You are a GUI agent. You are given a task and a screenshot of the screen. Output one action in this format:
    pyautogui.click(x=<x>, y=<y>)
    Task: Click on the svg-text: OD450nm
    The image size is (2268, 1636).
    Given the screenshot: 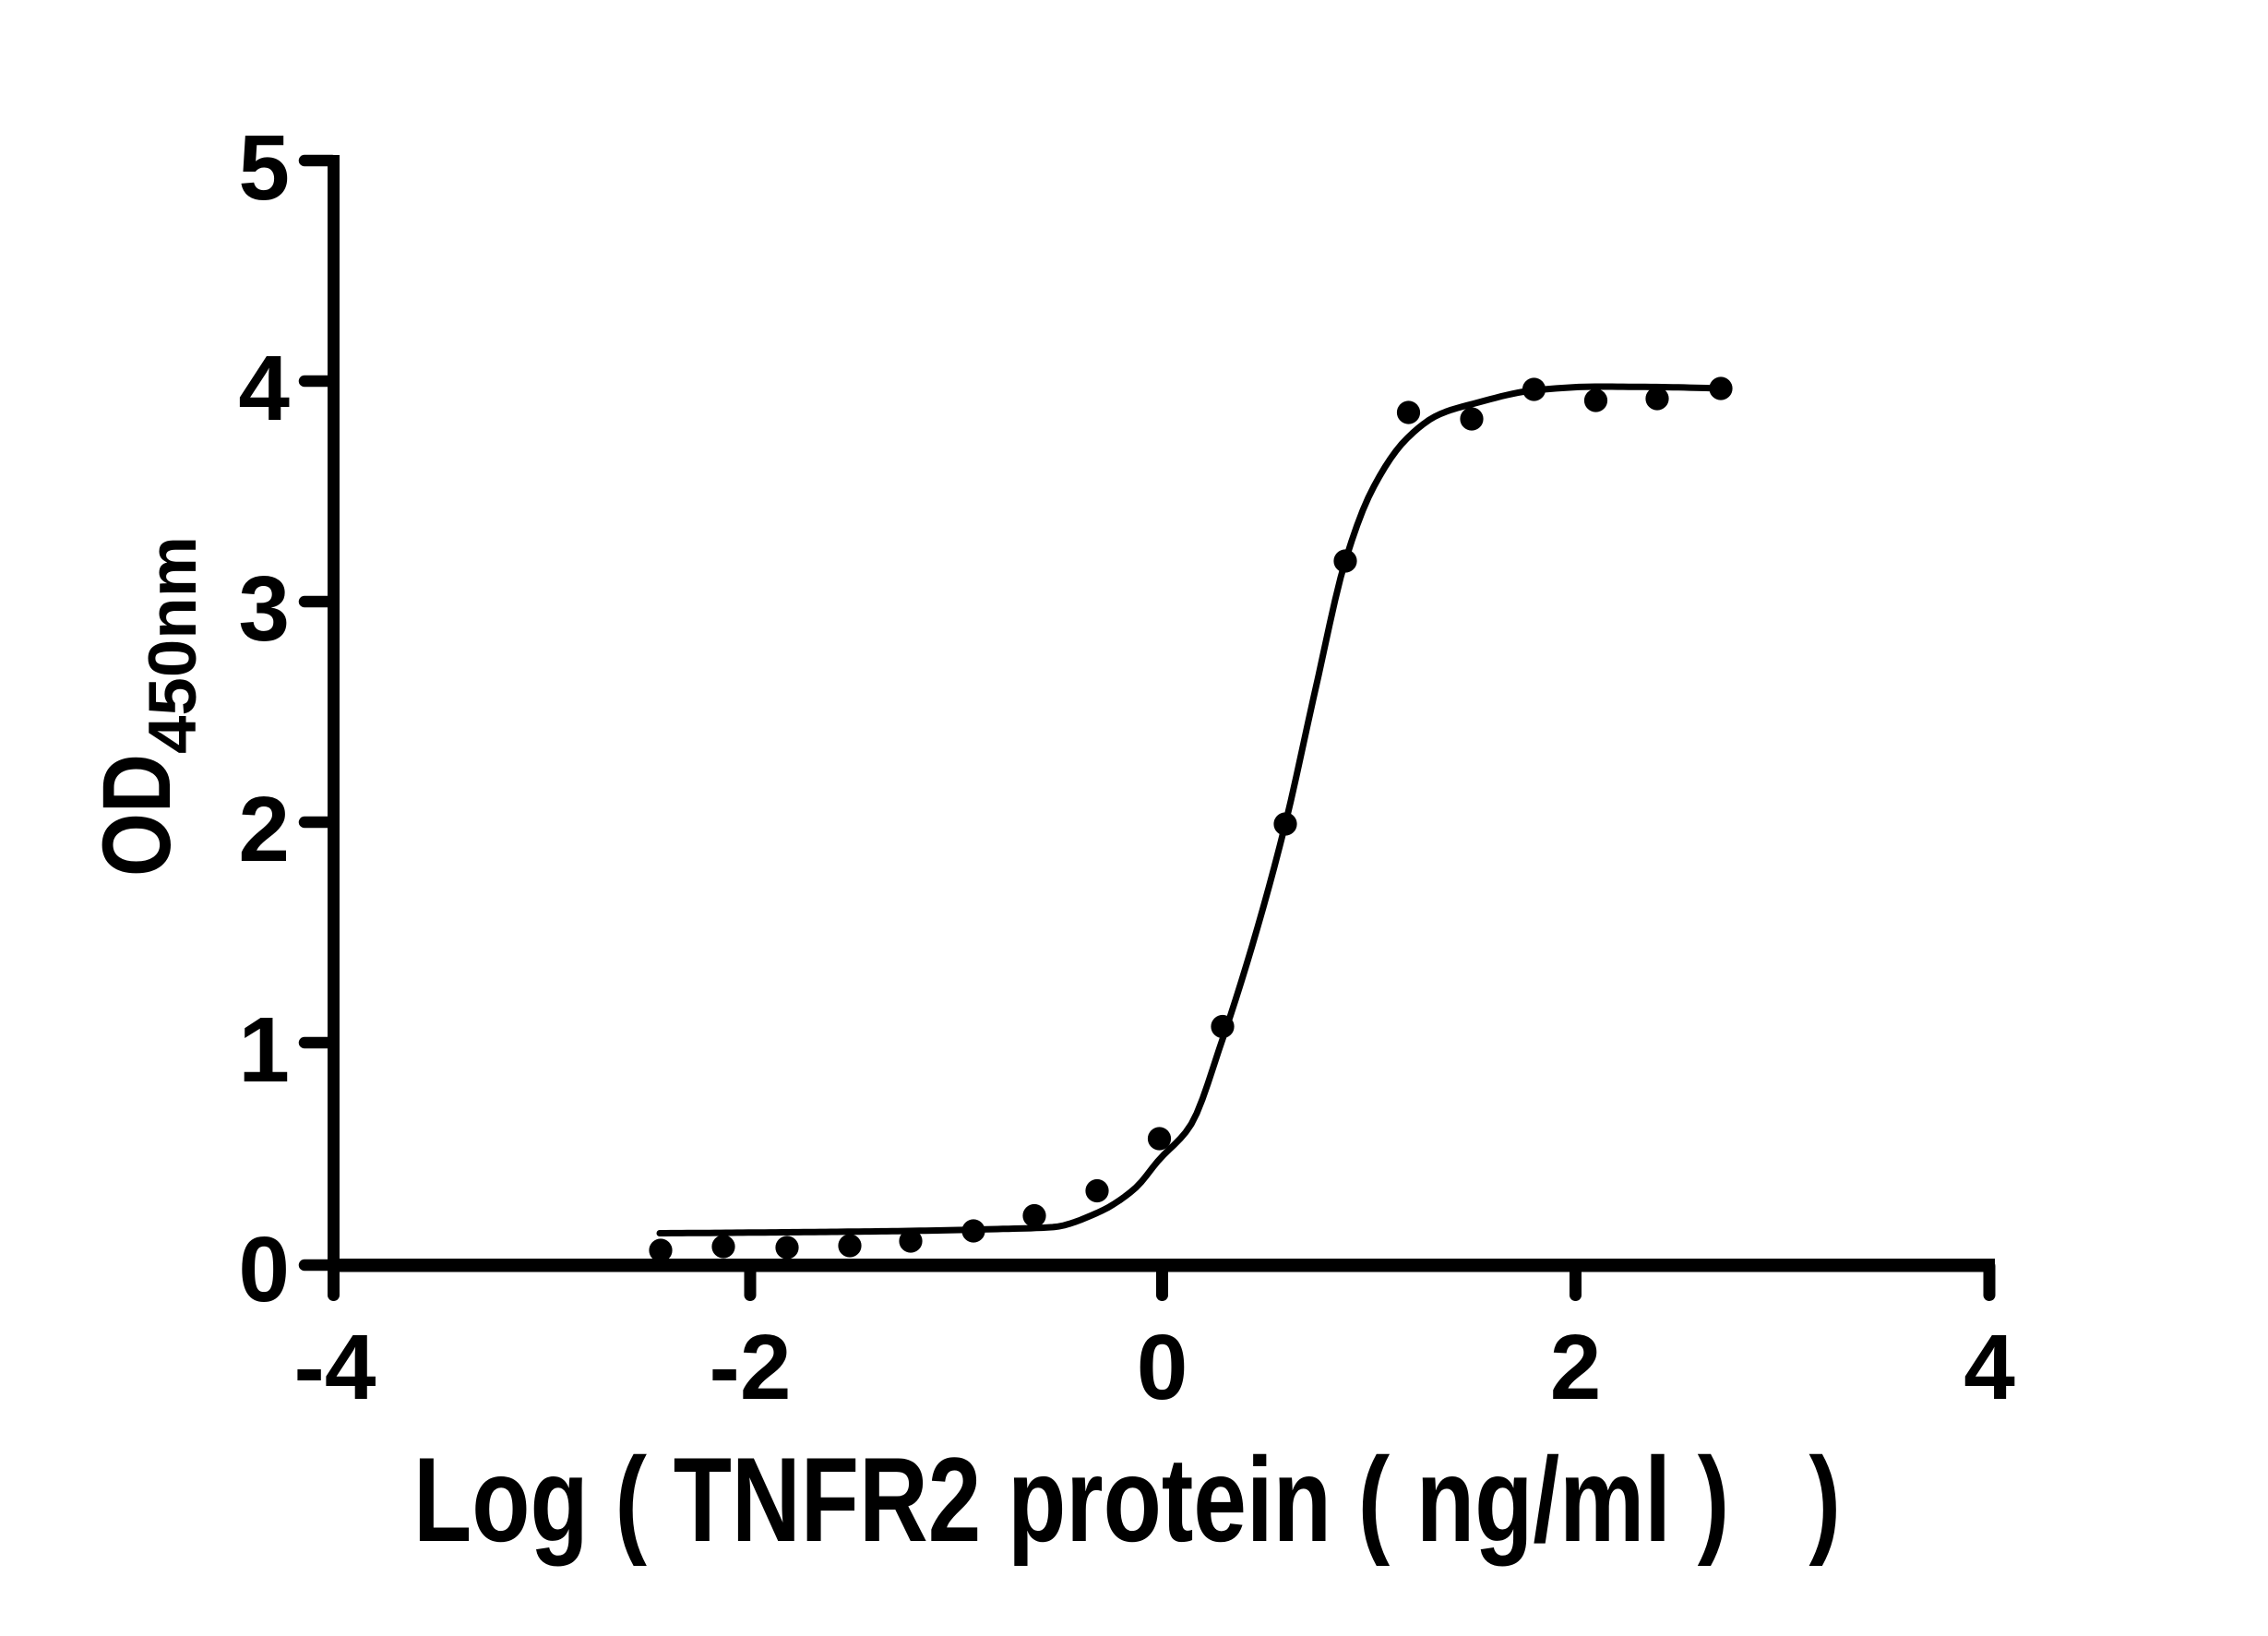 What is the action you would take?
    pyautogui.click(x=146, y=706)
    